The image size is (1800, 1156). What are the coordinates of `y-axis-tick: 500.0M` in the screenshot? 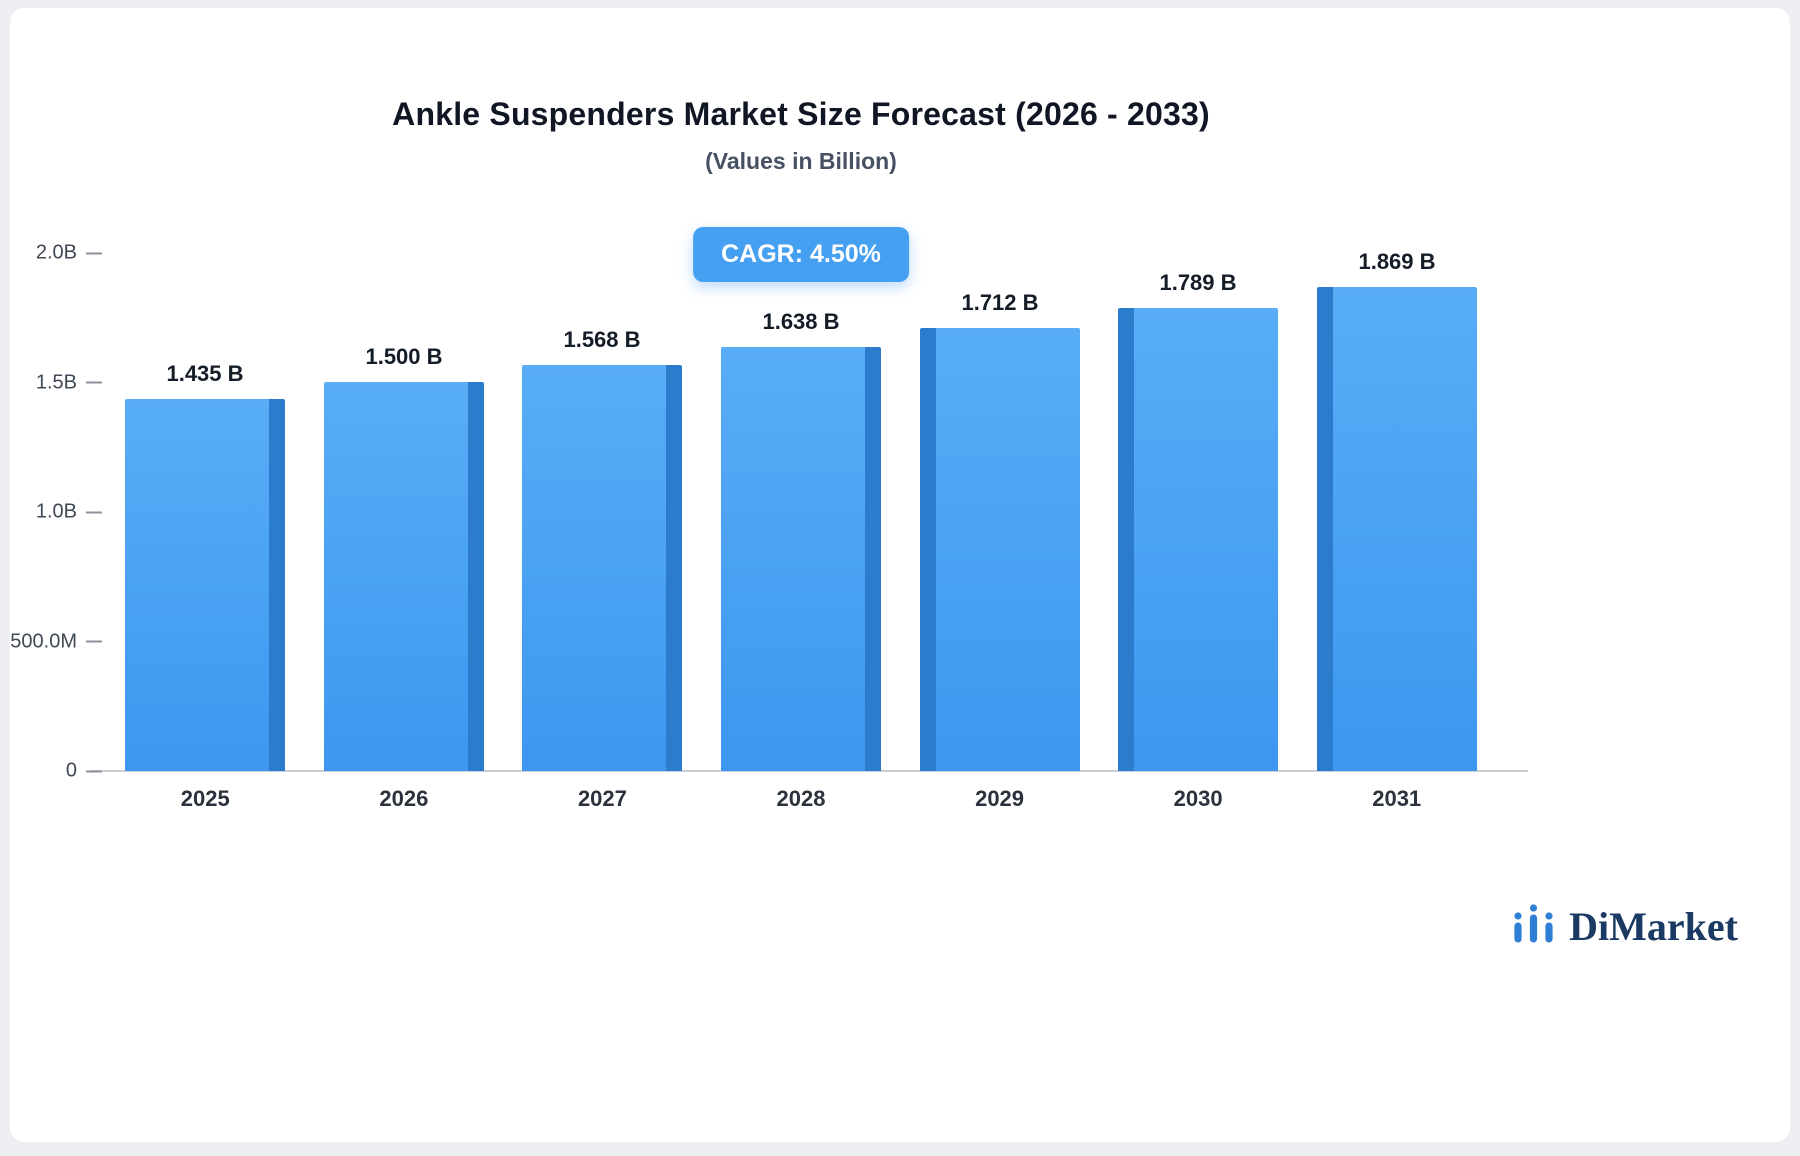 It's located at (56, 641).